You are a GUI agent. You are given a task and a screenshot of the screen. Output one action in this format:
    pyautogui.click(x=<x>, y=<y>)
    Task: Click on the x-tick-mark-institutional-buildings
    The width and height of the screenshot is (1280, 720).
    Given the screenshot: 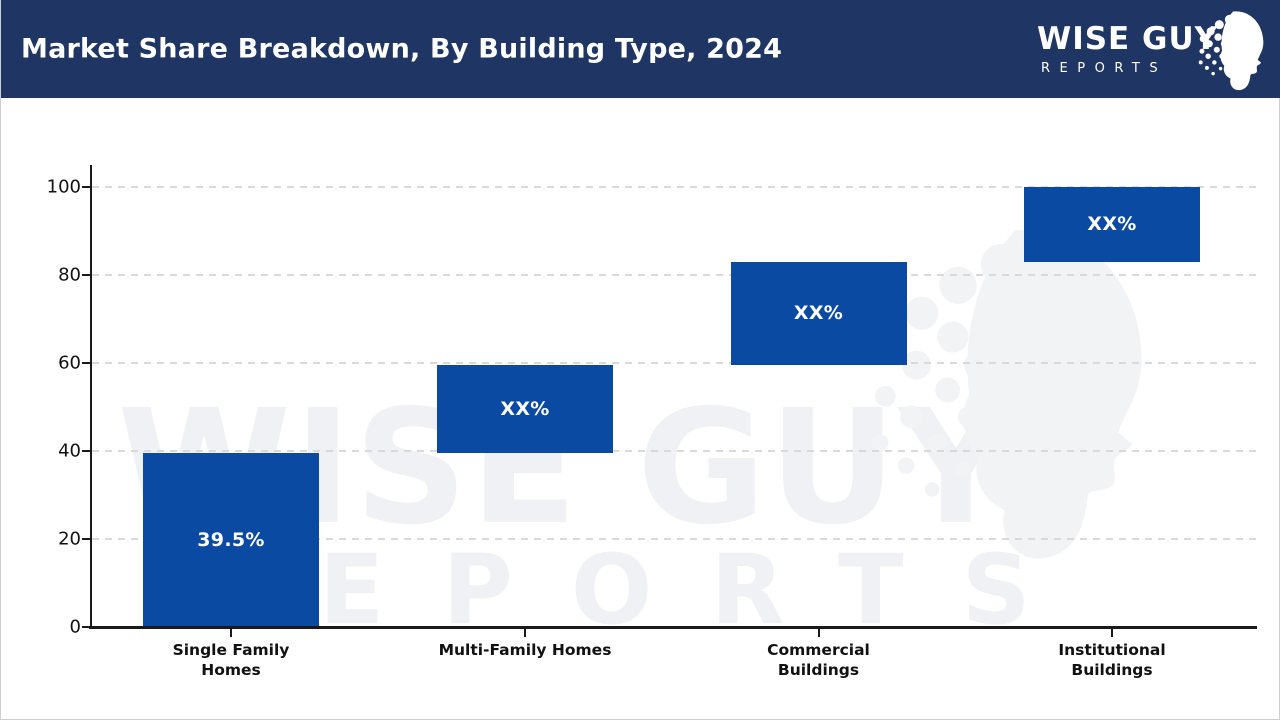 What is the action you would take?
    pyautogui.click(x=1112, y=633)
    